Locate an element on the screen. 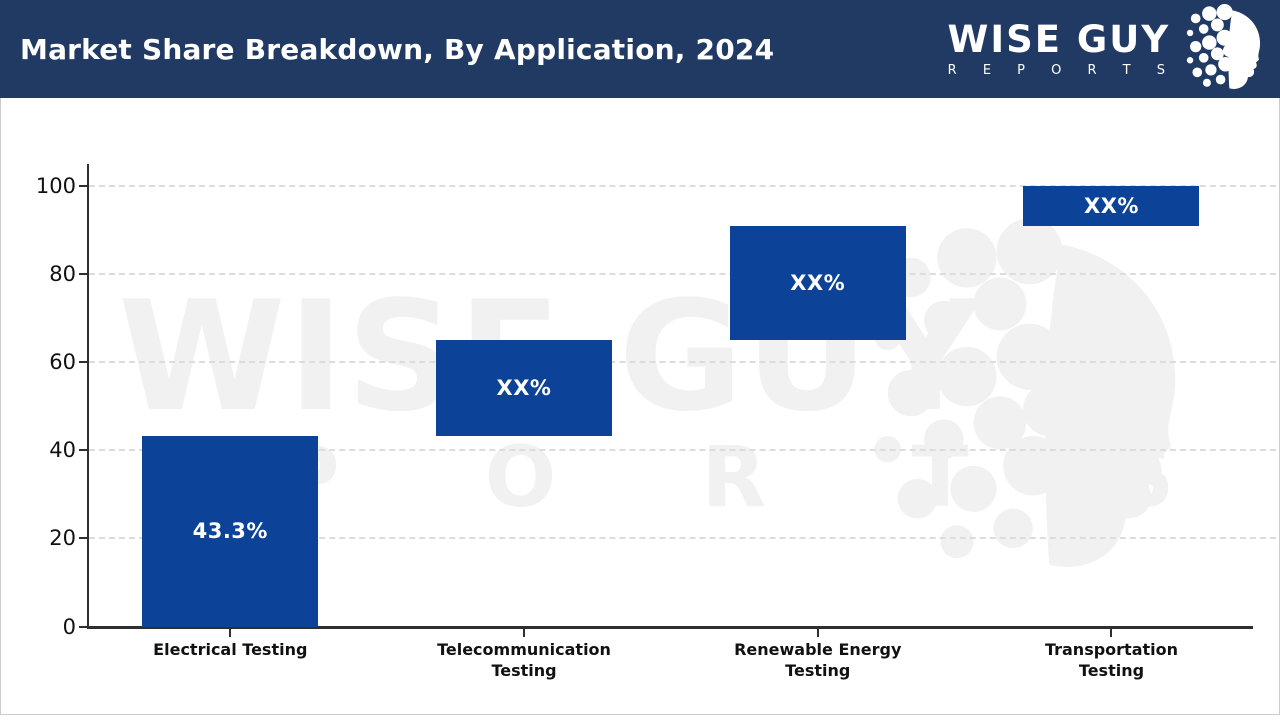 This screenshot has width=1280, height=720. bar-segment-2: XX% is located at coordinates (817, 283).